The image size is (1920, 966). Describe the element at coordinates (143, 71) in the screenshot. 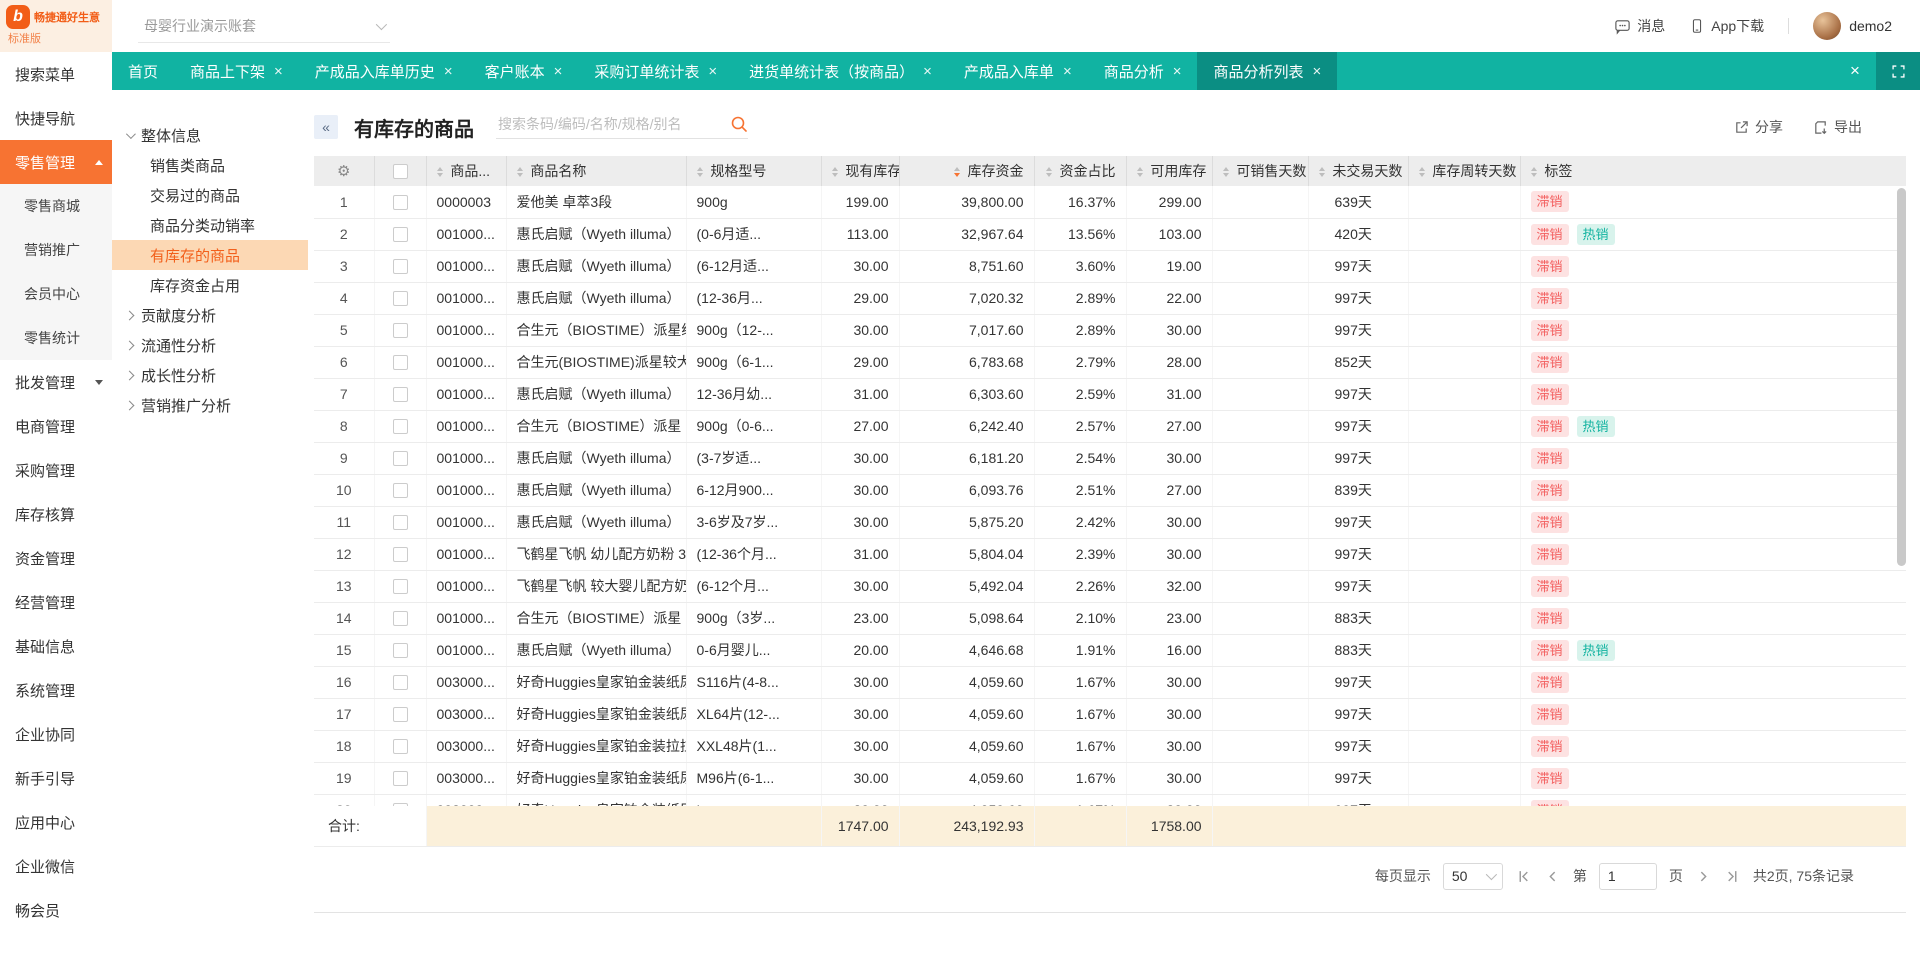

I see `tab: 首页` at that location.